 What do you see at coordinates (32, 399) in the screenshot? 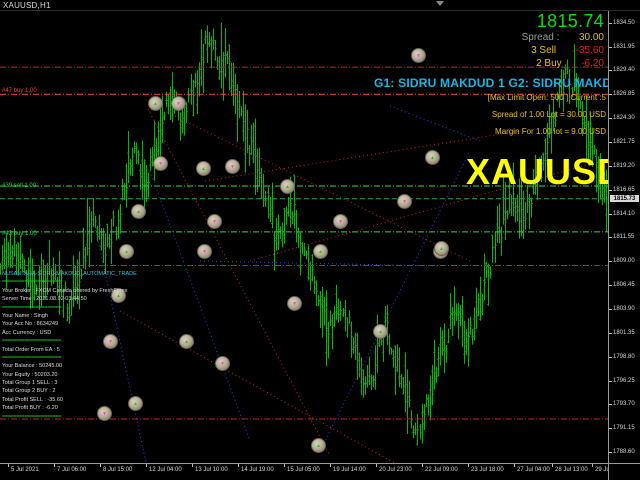
I see `ea-info-row: Total Profit SELL : -35.60` at bounding box center [32, 399].